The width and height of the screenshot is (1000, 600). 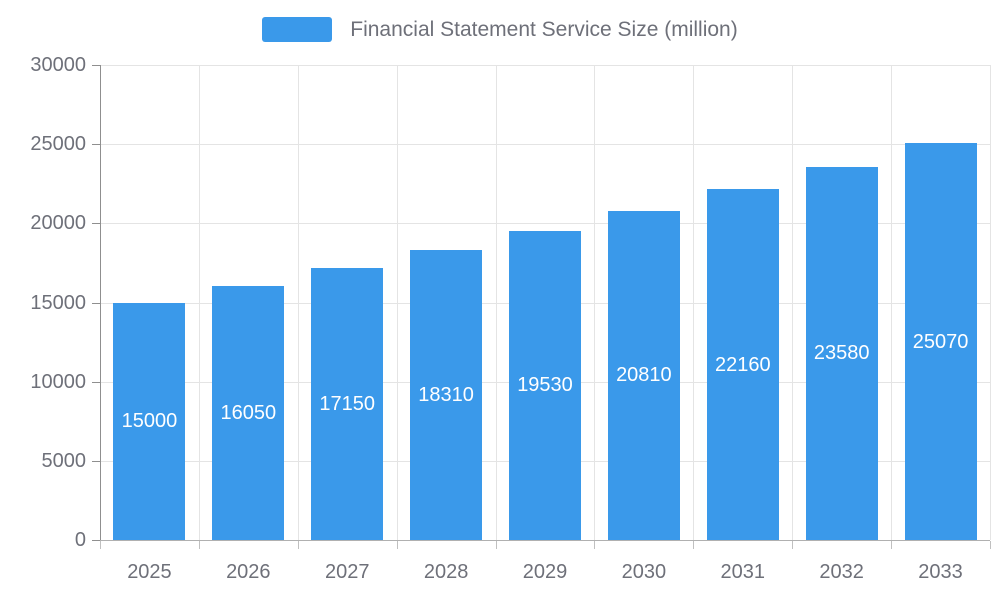 I want to click on legend-swatch, so click(x=297, y=29).